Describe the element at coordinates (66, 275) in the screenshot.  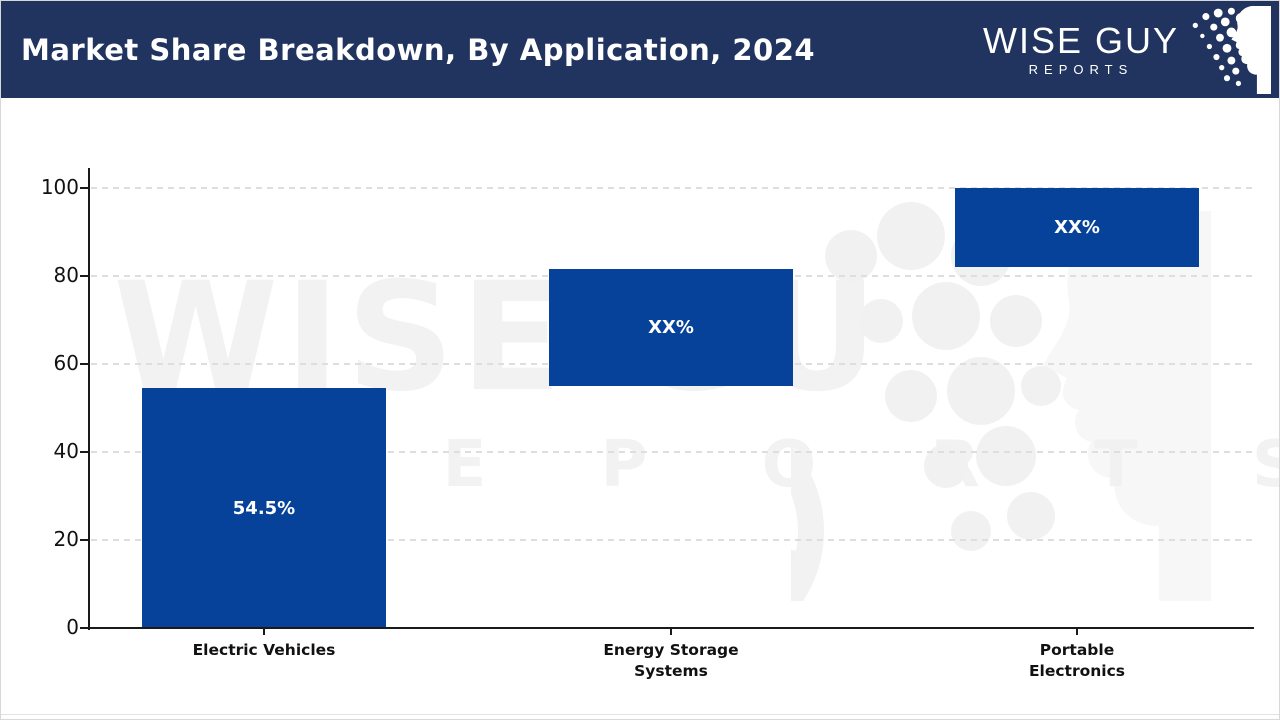
I see `y-tick-label-80: 80` at that location.